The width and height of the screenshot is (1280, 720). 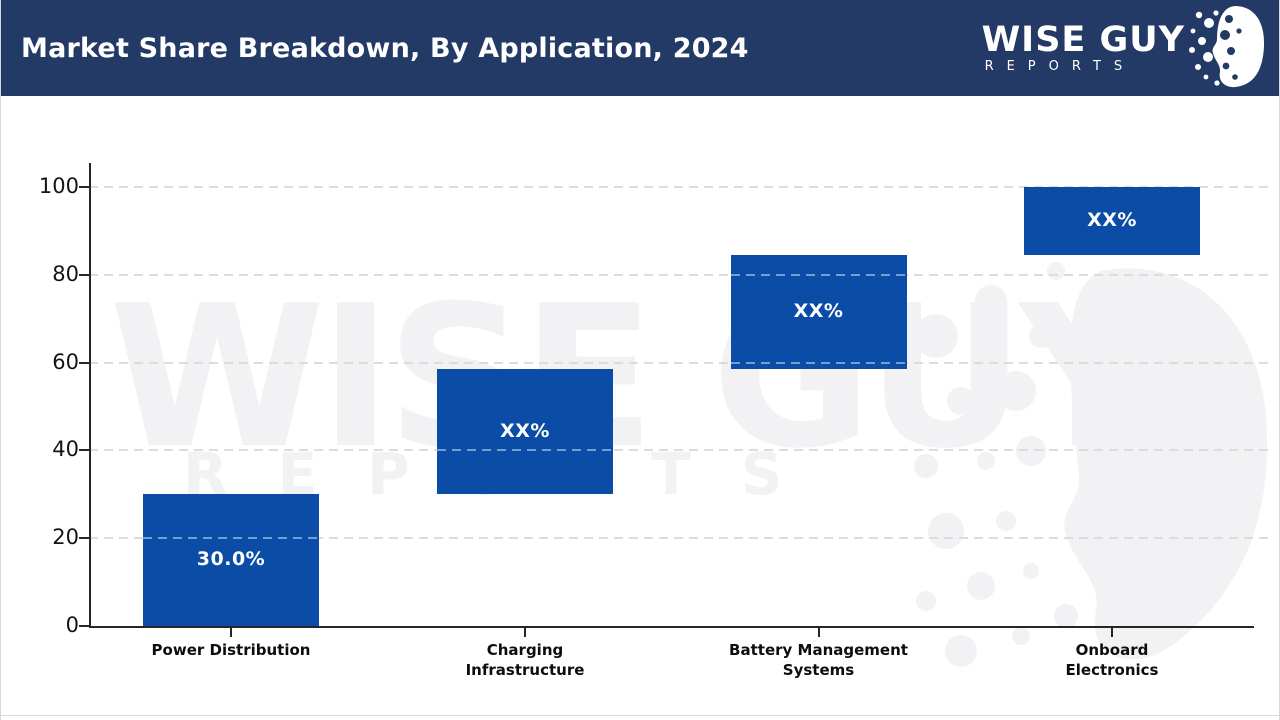 I want to click on y-axis-tick-label: 60, so click(x=65, y=361).